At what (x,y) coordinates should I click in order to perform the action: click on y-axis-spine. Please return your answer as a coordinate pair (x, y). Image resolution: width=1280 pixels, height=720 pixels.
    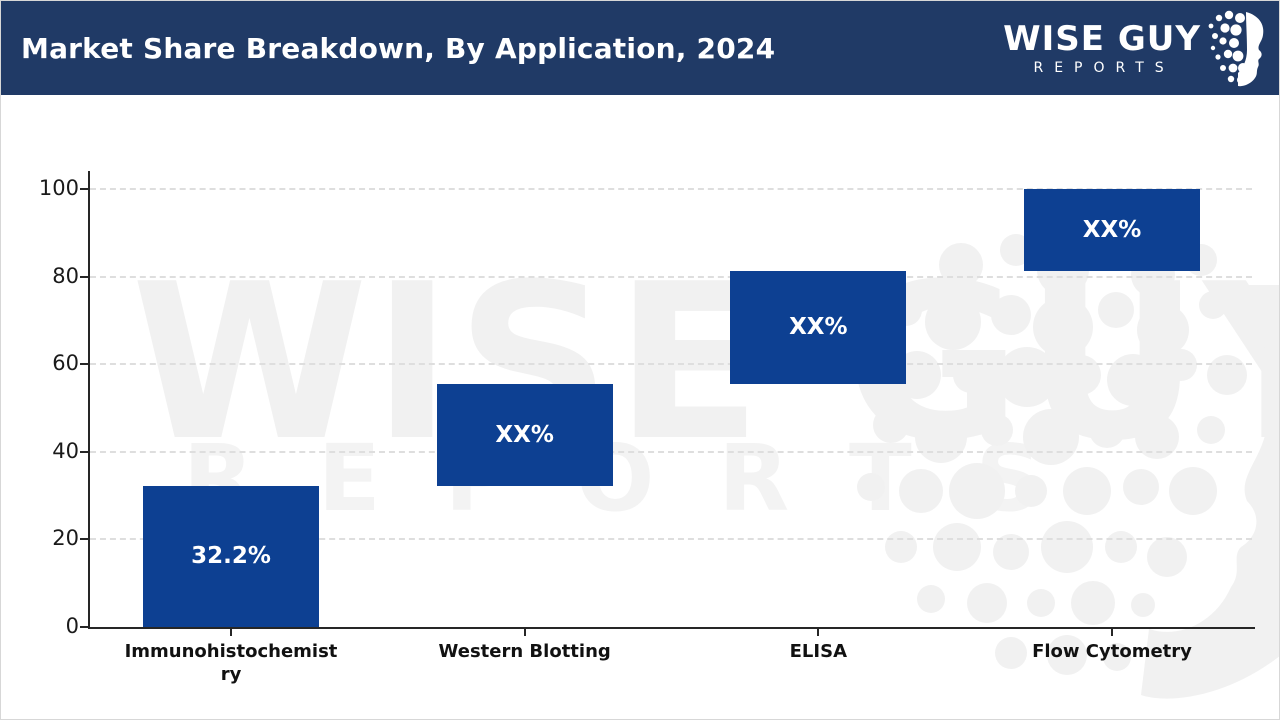
    Looking at the image, I should click on (89, 400).